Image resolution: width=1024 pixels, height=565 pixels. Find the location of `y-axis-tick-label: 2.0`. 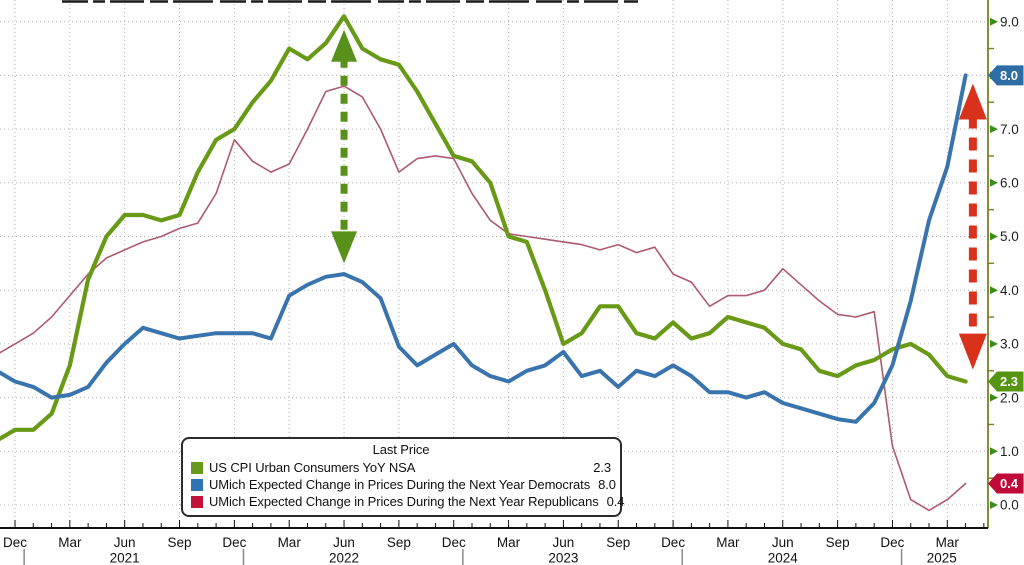

y-axis-tick-label: 2.0 is located at coordinates (1009, 397).